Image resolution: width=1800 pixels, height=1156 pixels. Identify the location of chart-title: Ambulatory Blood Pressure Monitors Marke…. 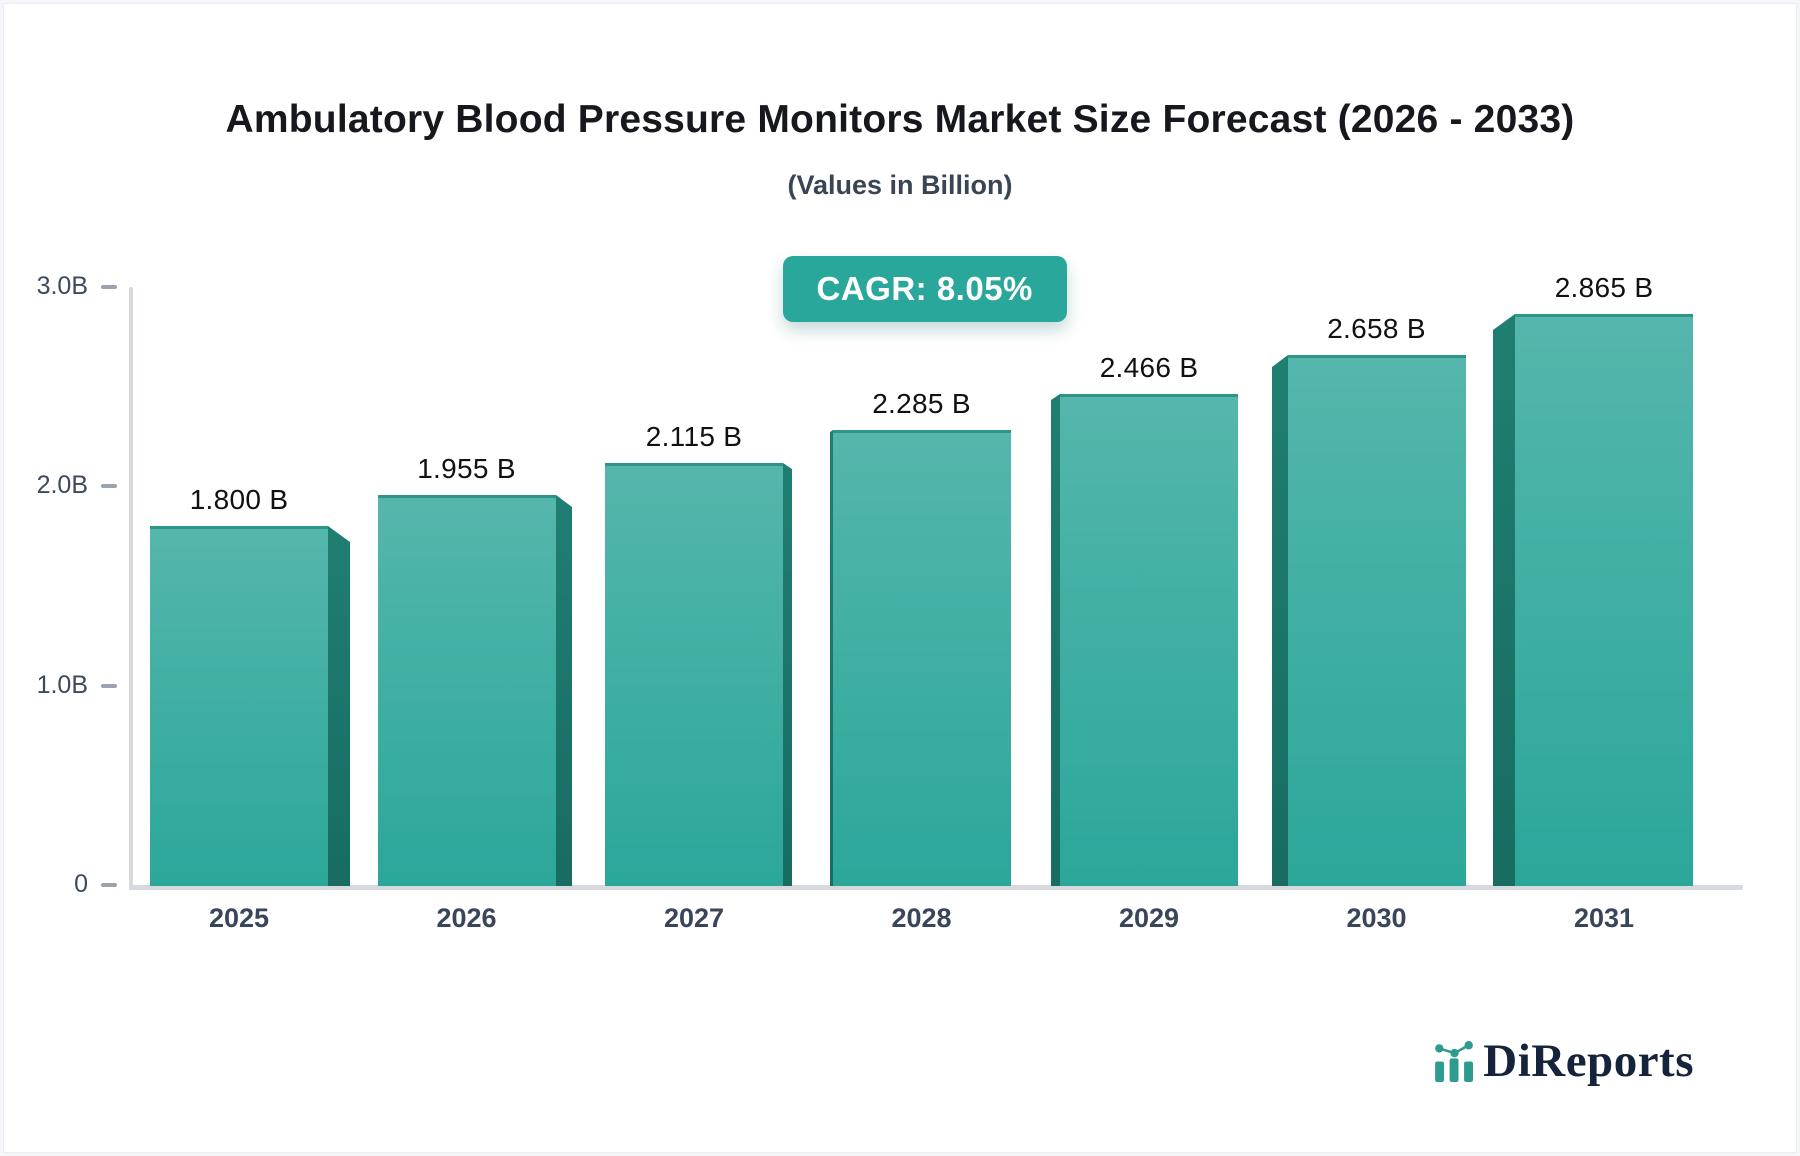
(900, 119).